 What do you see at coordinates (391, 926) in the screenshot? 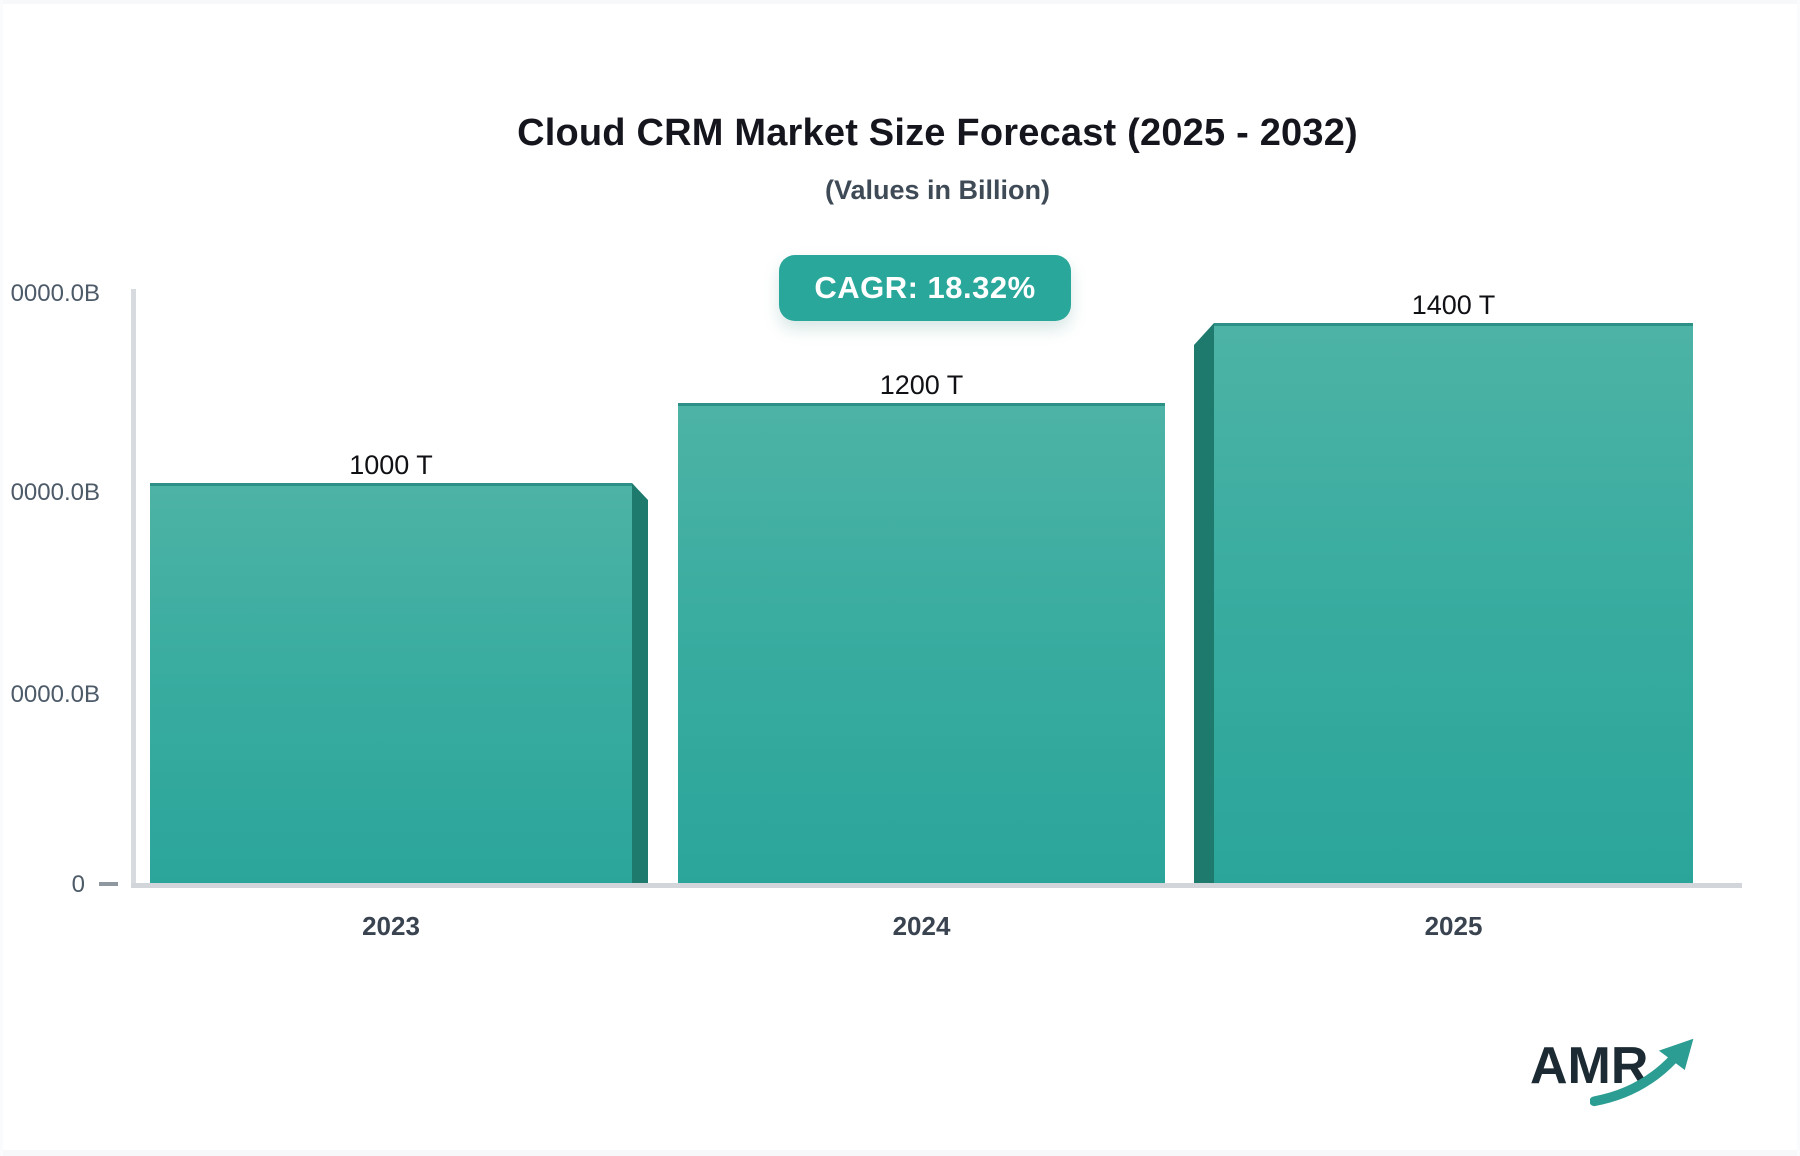
I see `x-axis-category-label: 2023` at bounding box center [391, 926].